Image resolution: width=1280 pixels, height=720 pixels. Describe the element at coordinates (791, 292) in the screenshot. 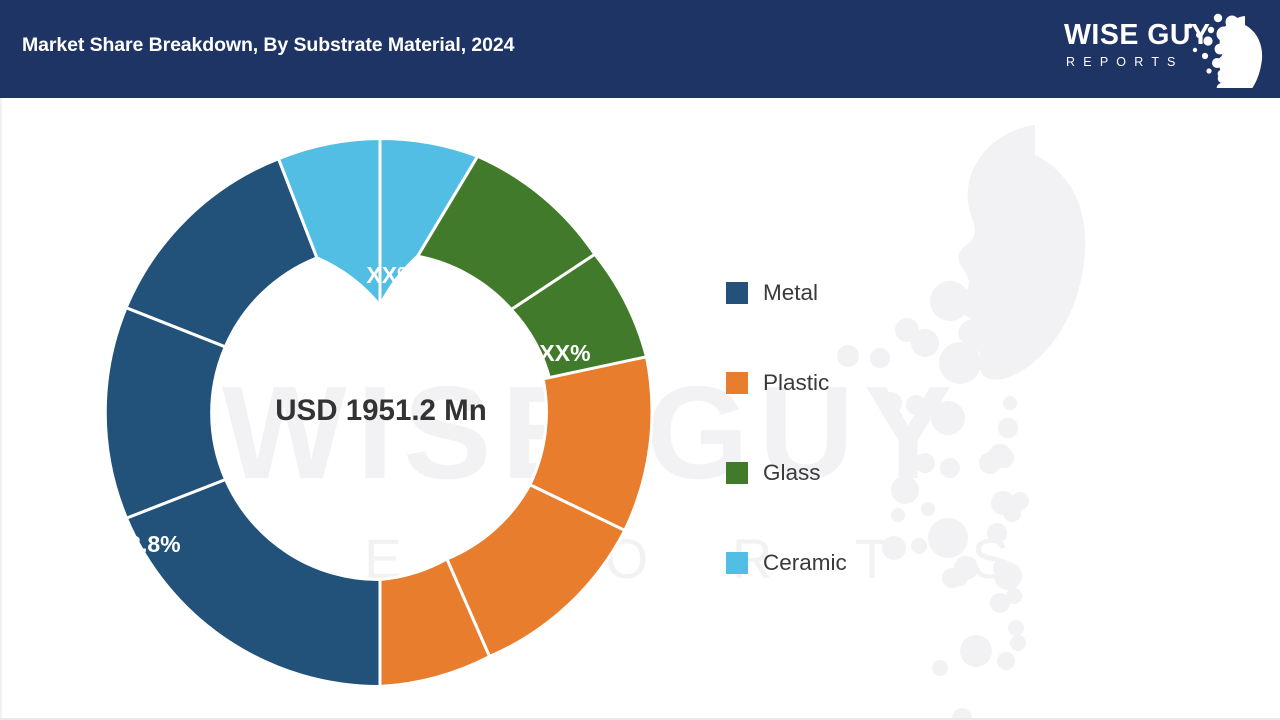

I see `legend-label-metal: Metal` at that location.